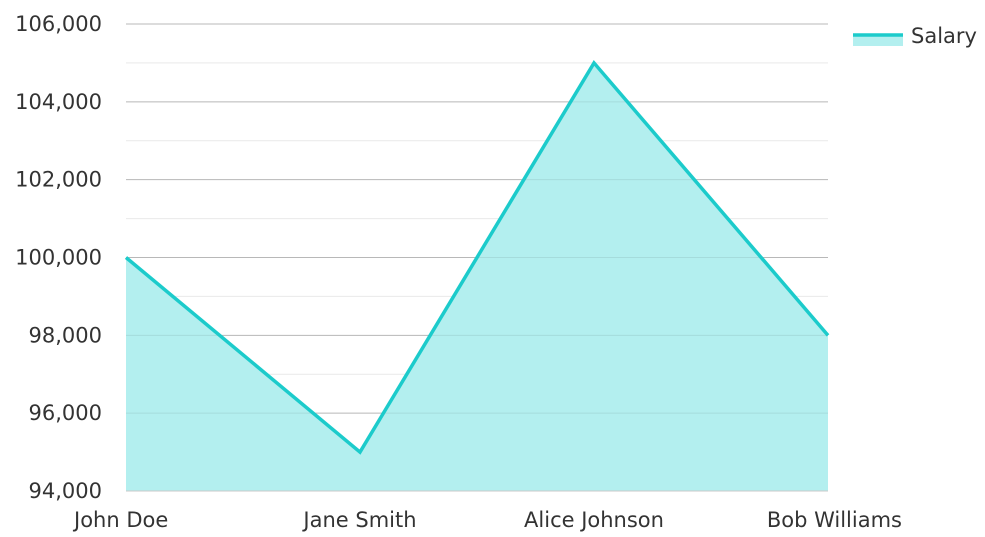  Describe the element at coordinates (358, 520) in the screenshot. I see `x-tick-label: Jane Smith` at that location.